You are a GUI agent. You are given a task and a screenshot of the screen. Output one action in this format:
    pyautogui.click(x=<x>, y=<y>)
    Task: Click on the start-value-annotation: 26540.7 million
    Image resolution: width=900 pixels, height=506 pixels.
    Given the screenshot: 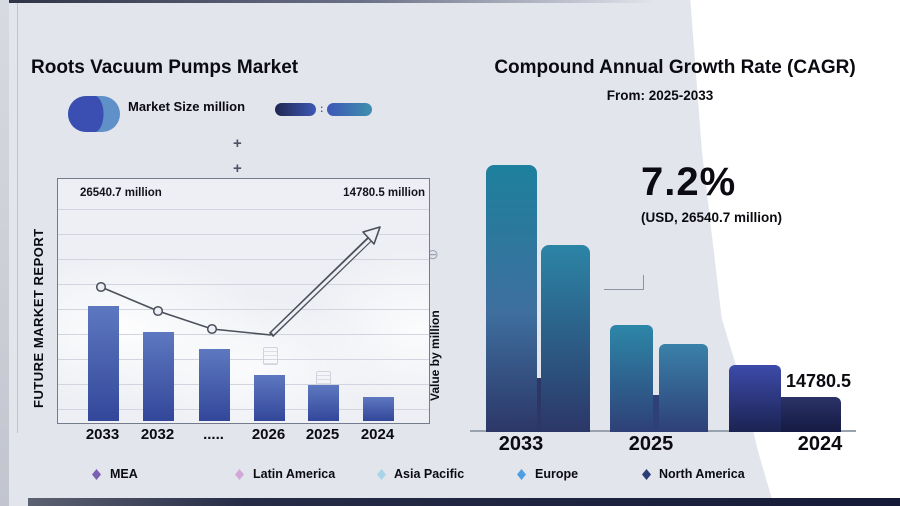 What is the action you would take?
    pyautogui.click(x=121, y=193)
    